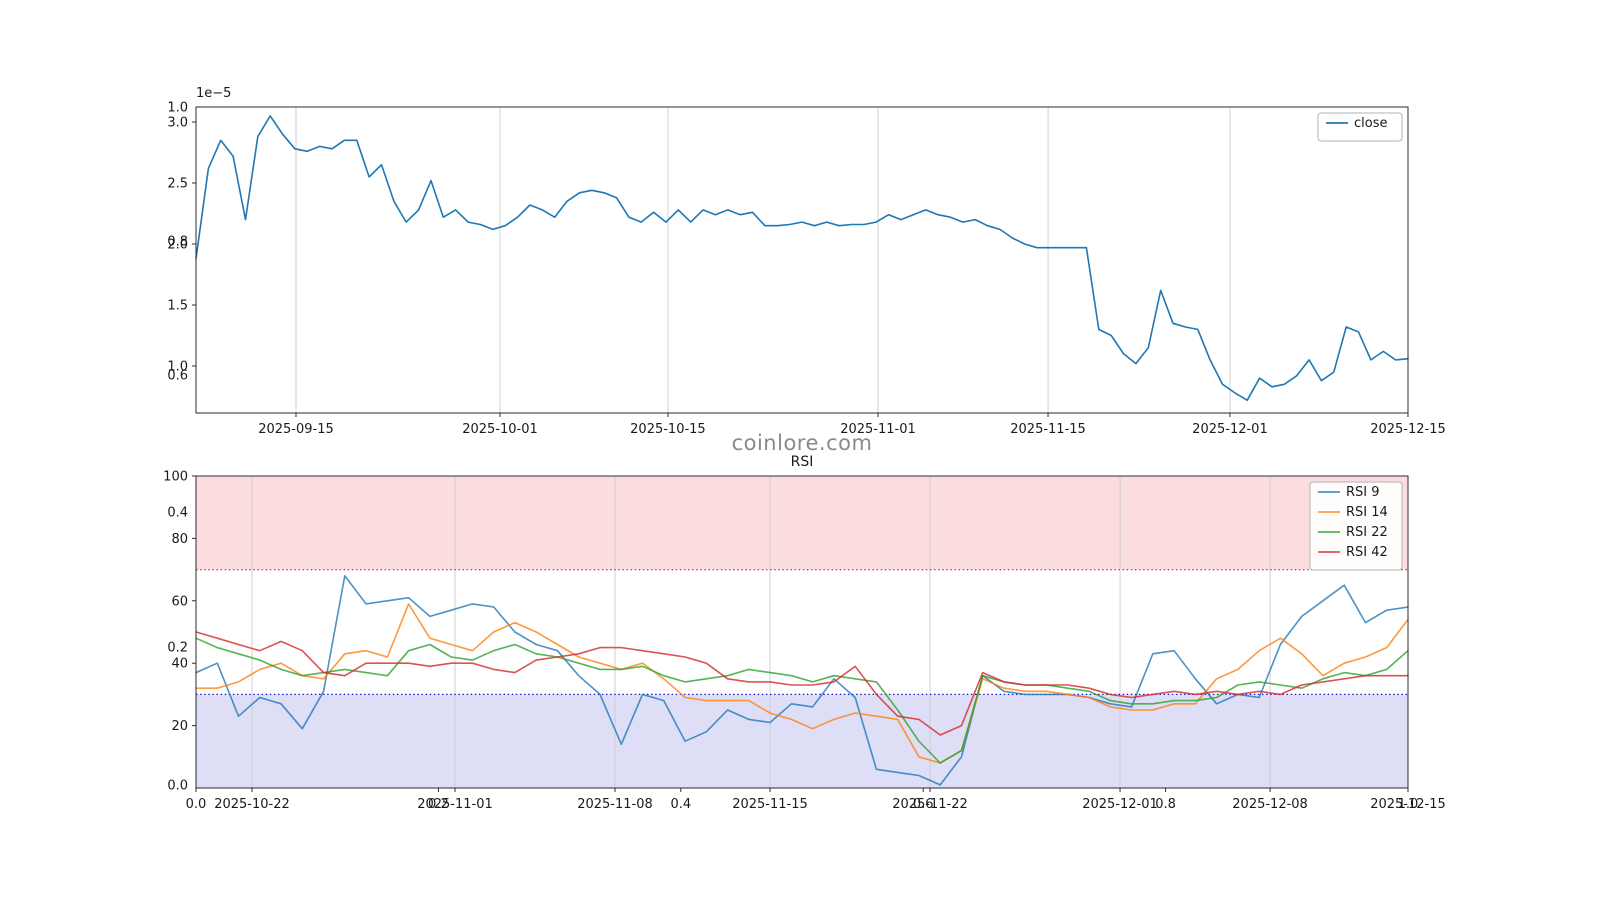 This screenshot has height=900, width=1600. Describe the element at coordinates (1367, 552) in the screenshot. I see `svg-text: RSI 42` at that location.